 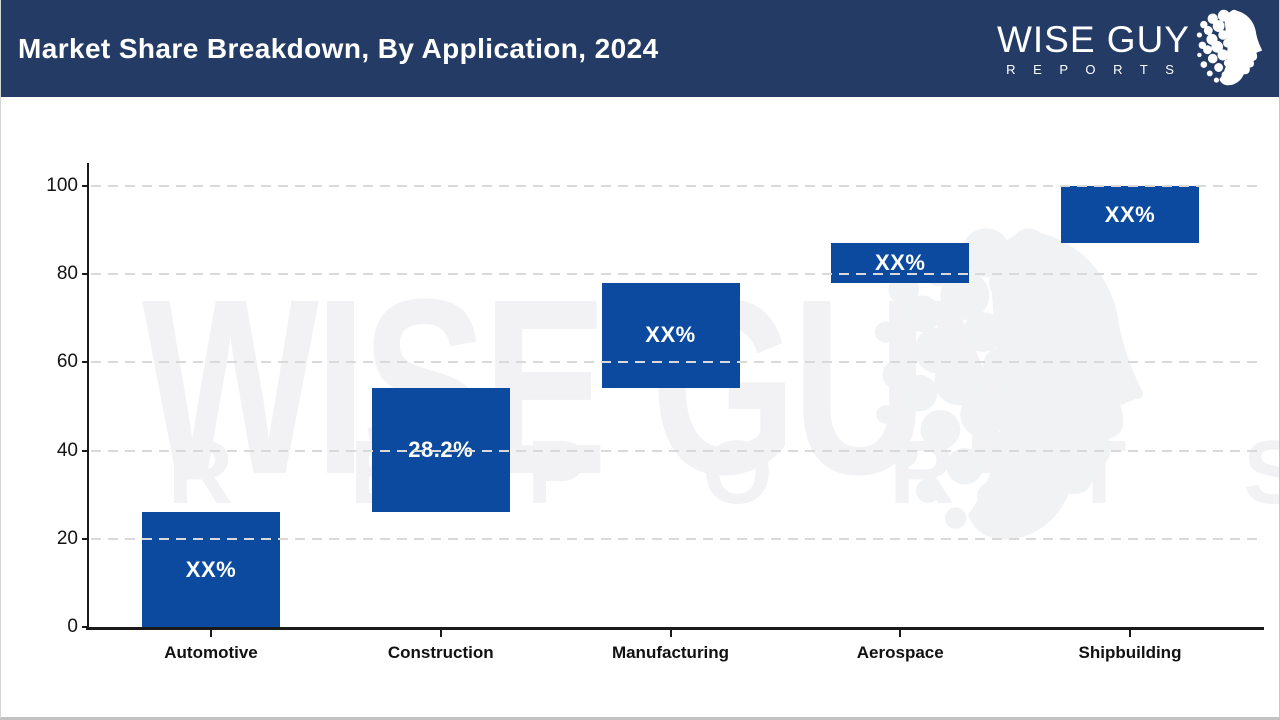 I want to click on category-label: Automotive, so click(x=211, y=652).